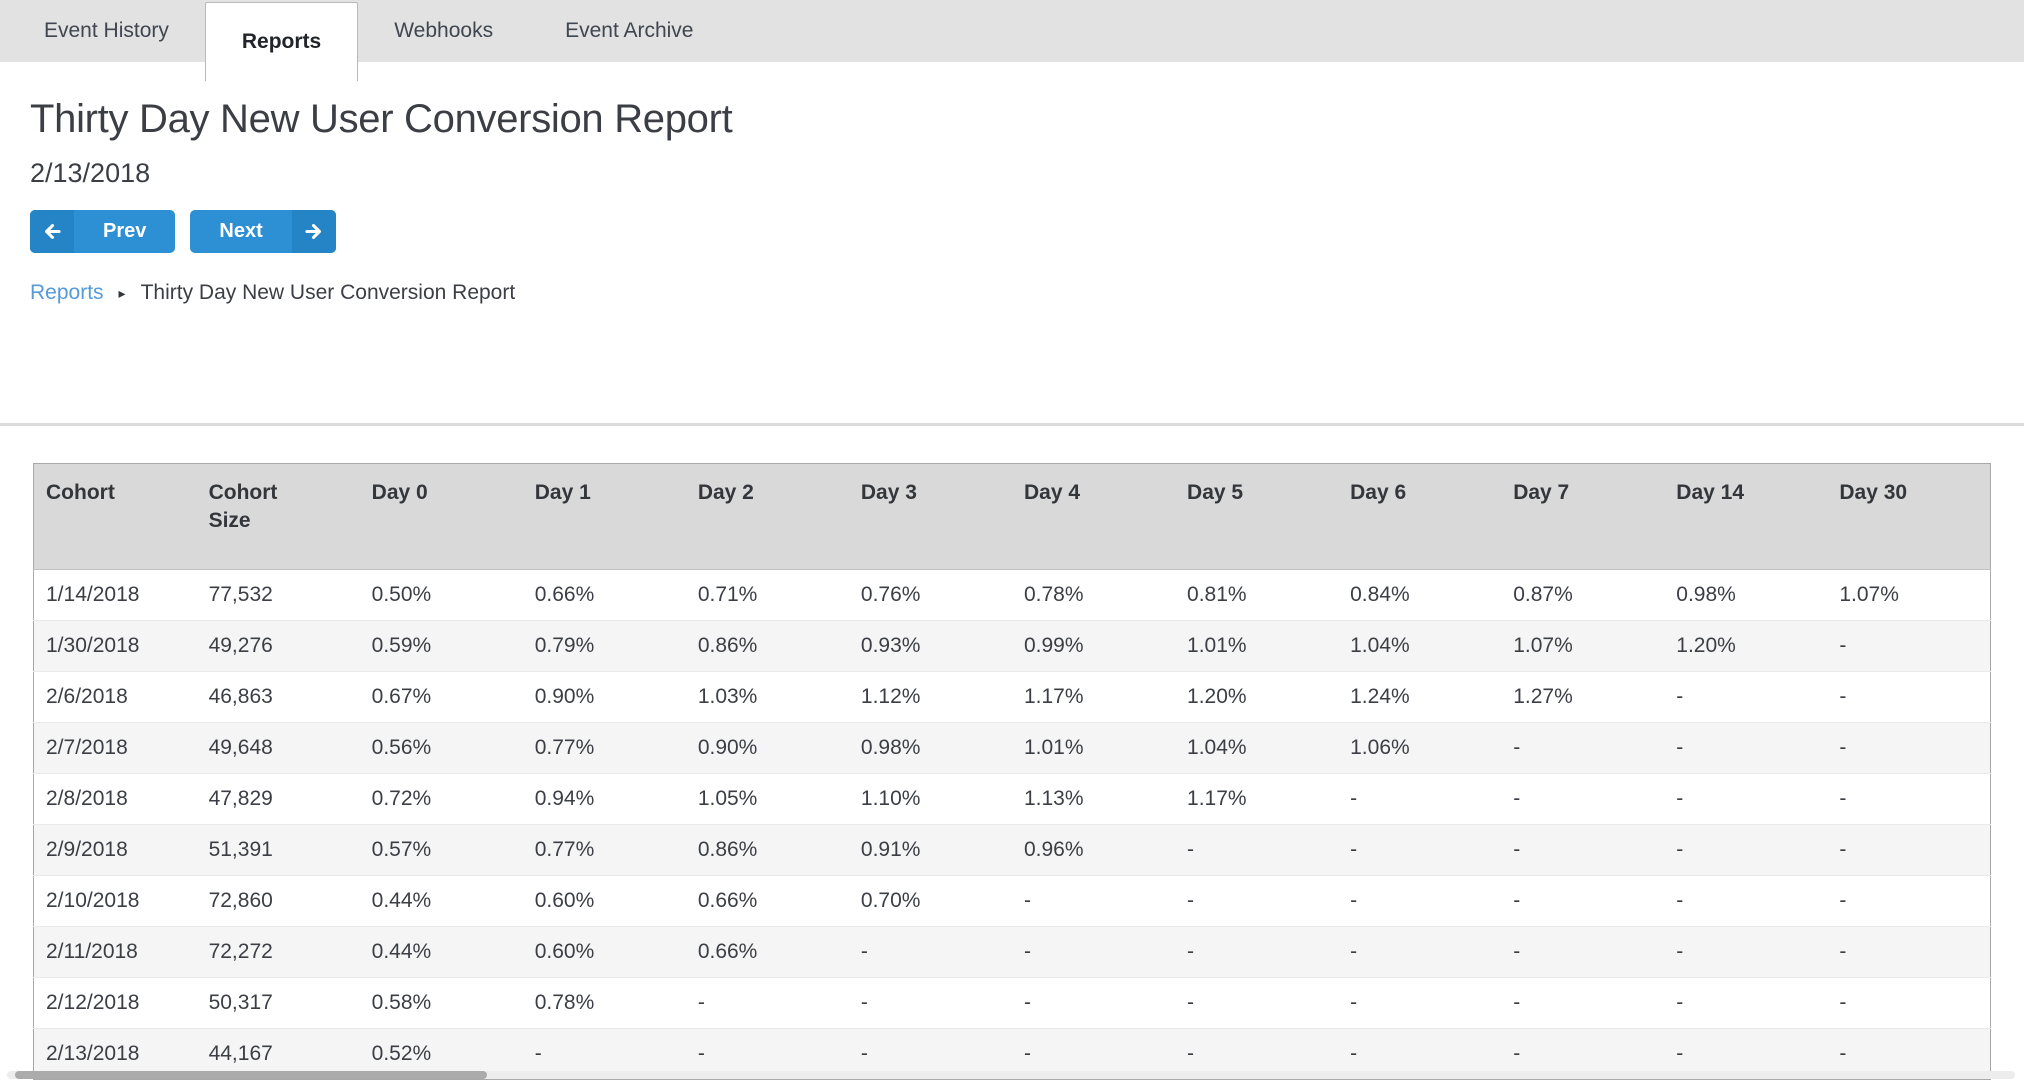 The height and width of the screenshot is (1092, 2024). Describe the element at coordinates (1909, 516) in the screenshot. I see `column-header: Day 30` at that location.